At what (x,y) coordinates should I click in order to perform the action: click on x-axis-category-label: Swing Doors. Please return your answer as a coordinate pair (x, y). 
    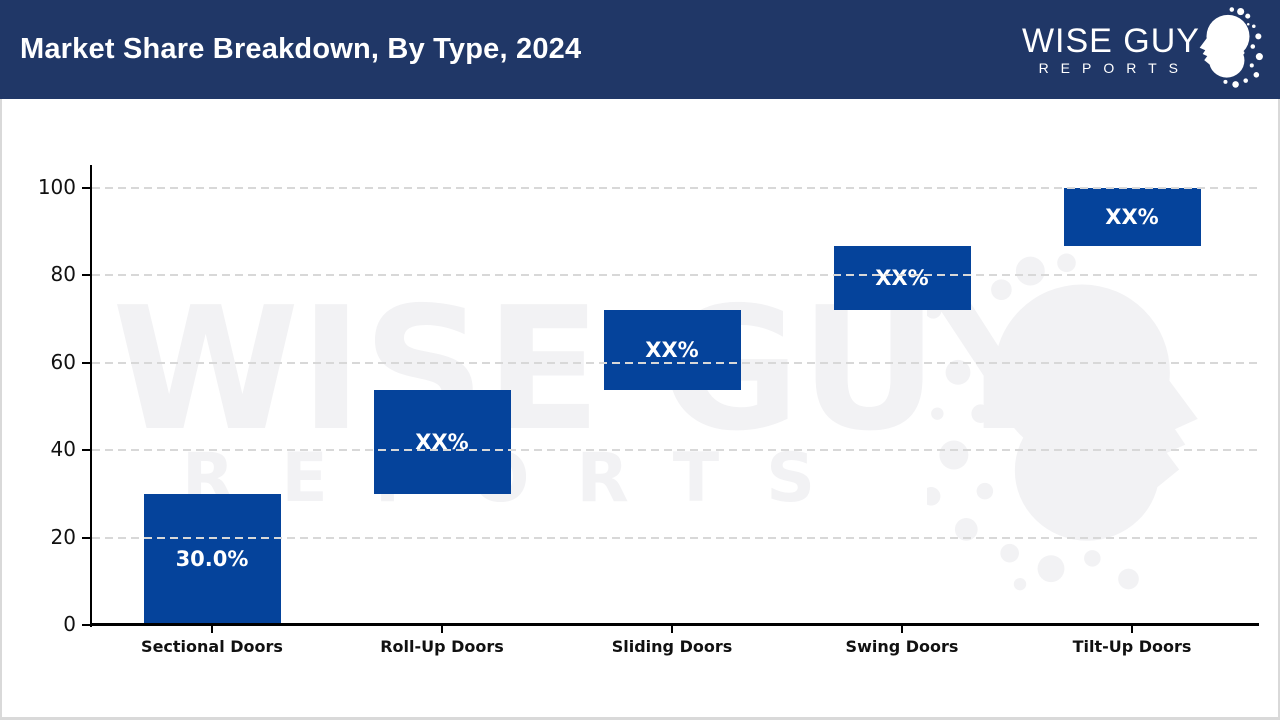
    Looking at the image, I should click on (902, 646).